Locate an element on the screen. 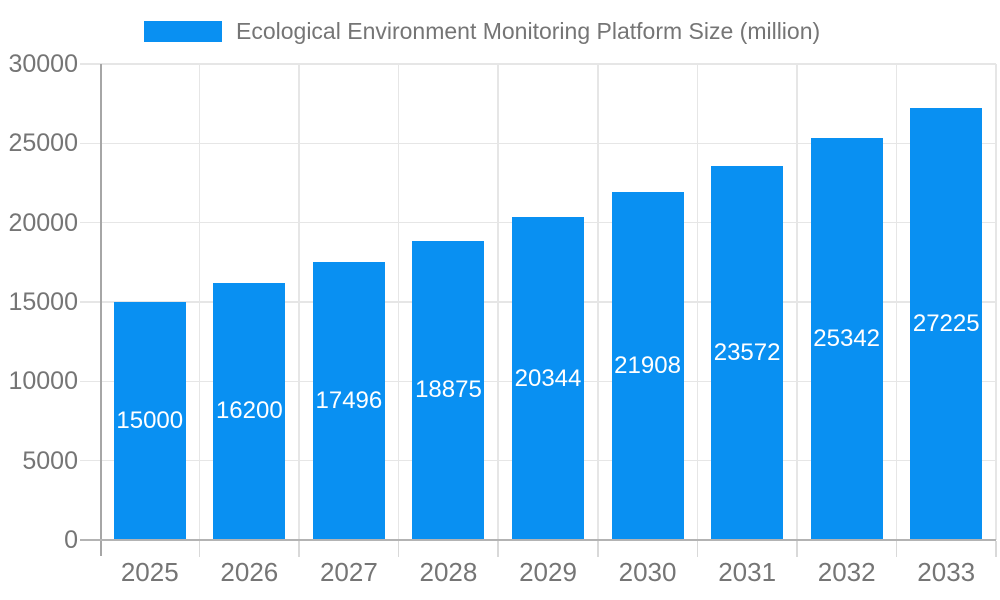 The image size is (1000, 600). x-tick-label: 2027 is located at coordinates (348, 572).